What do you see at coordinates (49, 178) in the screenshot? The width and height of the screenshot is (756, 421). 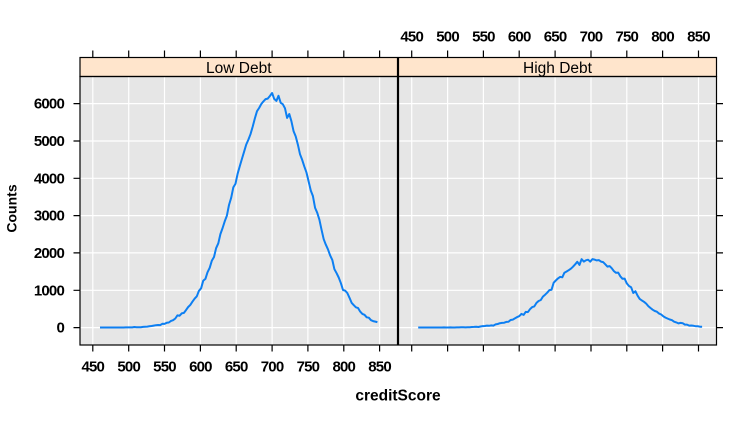 I see `svg-text: 4000` at bounding box center [49, 178].